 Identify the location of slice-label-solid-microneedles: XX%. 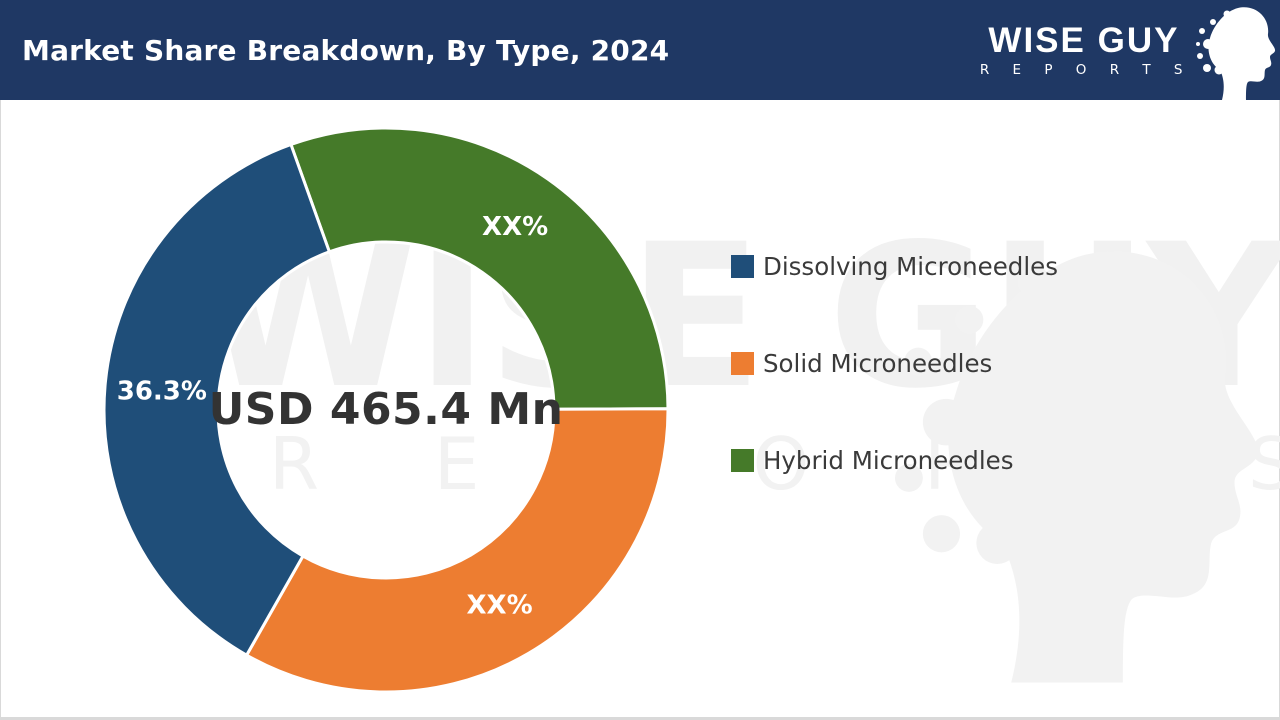
(500, 605).